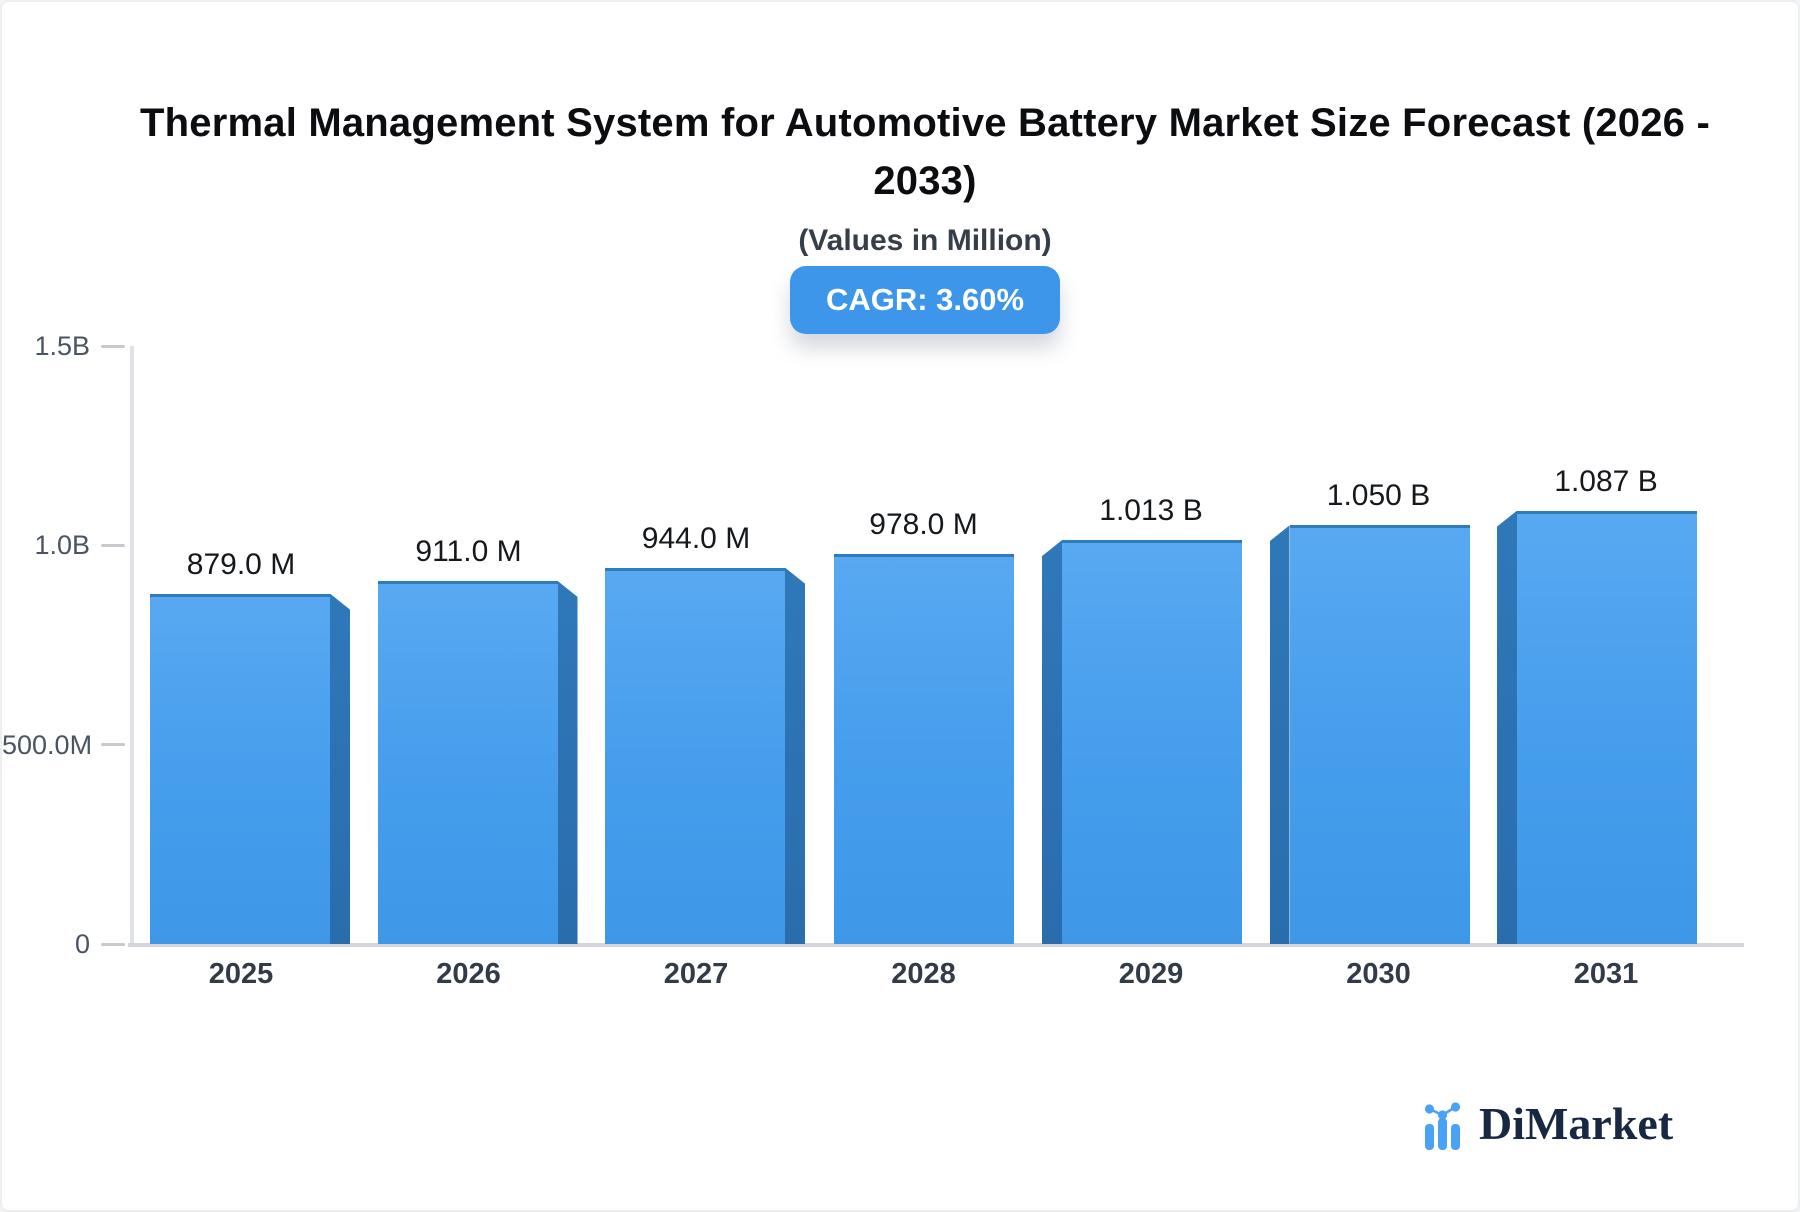  What do you see at coordinates (567, 762) in the screenshot?
I see `bar-side-face-2026` at bounding box center [567, 762].